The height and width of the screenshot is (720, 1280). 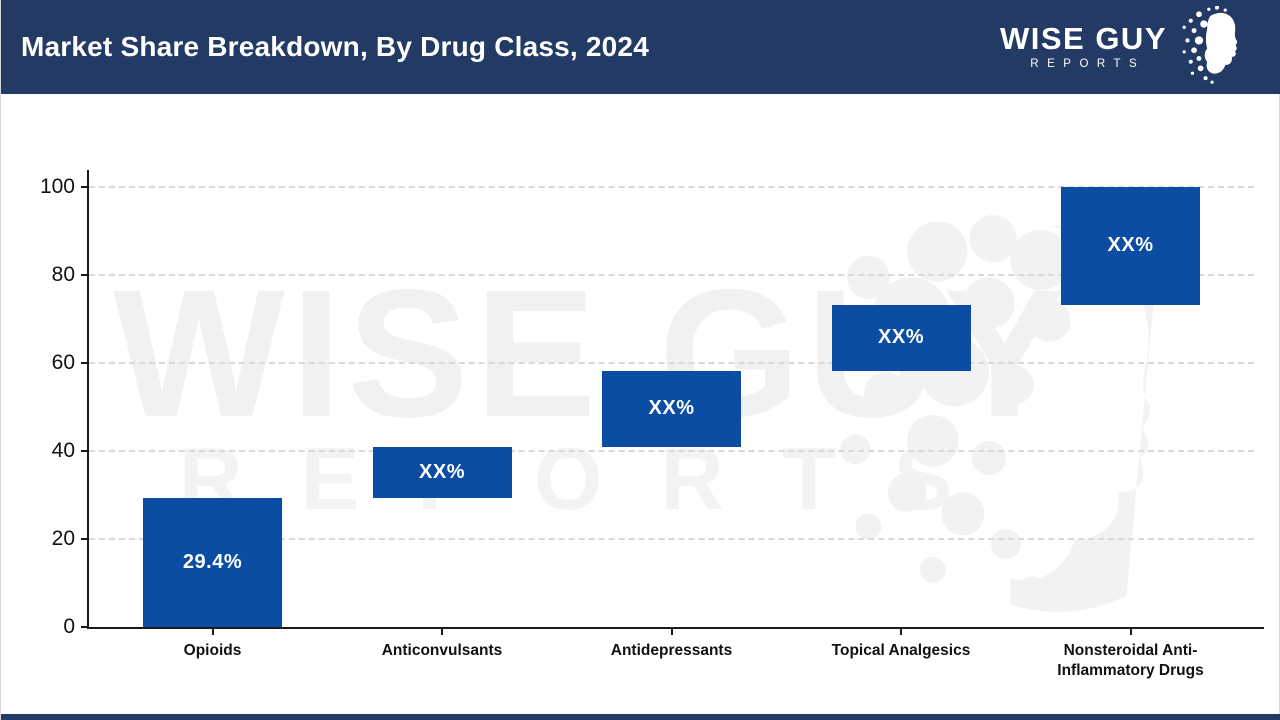 I want to click on y-axis-tick-label: 80, so click(x=63, y=274).